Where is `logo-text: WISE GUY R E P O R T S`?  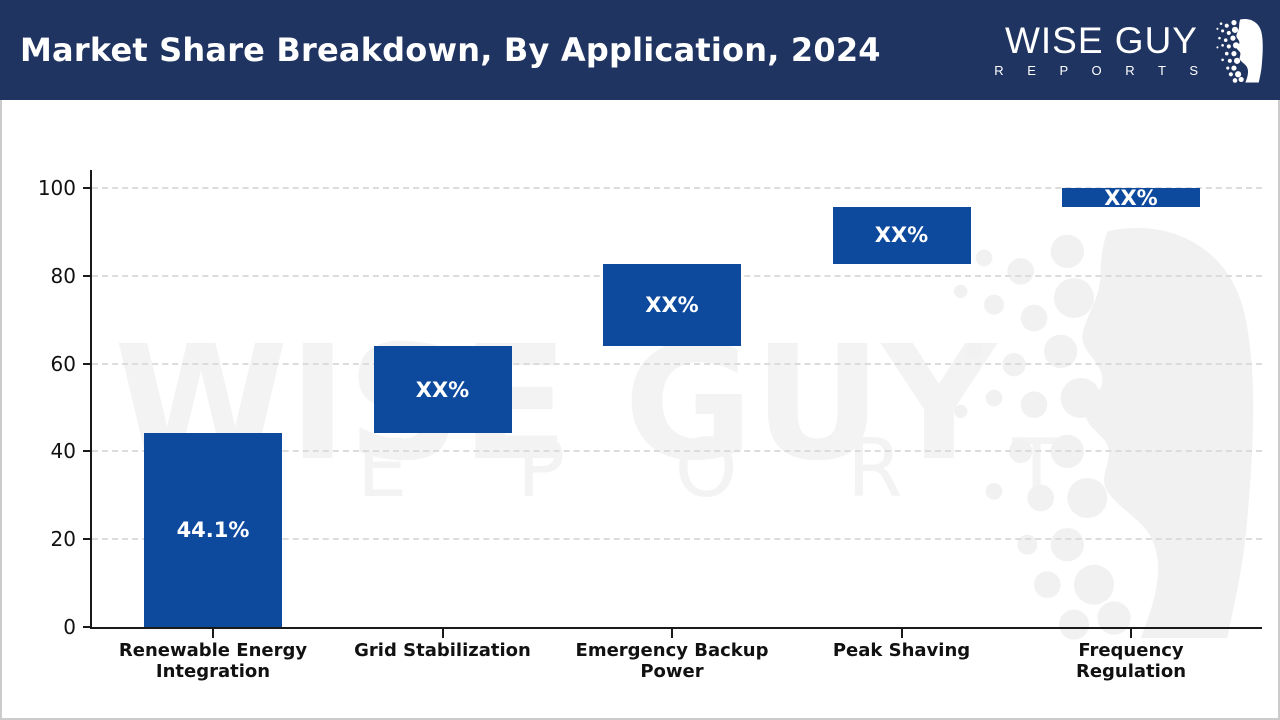 logo-text: WISE GUY R E P O R T S is located at coordinates (1096, 50).